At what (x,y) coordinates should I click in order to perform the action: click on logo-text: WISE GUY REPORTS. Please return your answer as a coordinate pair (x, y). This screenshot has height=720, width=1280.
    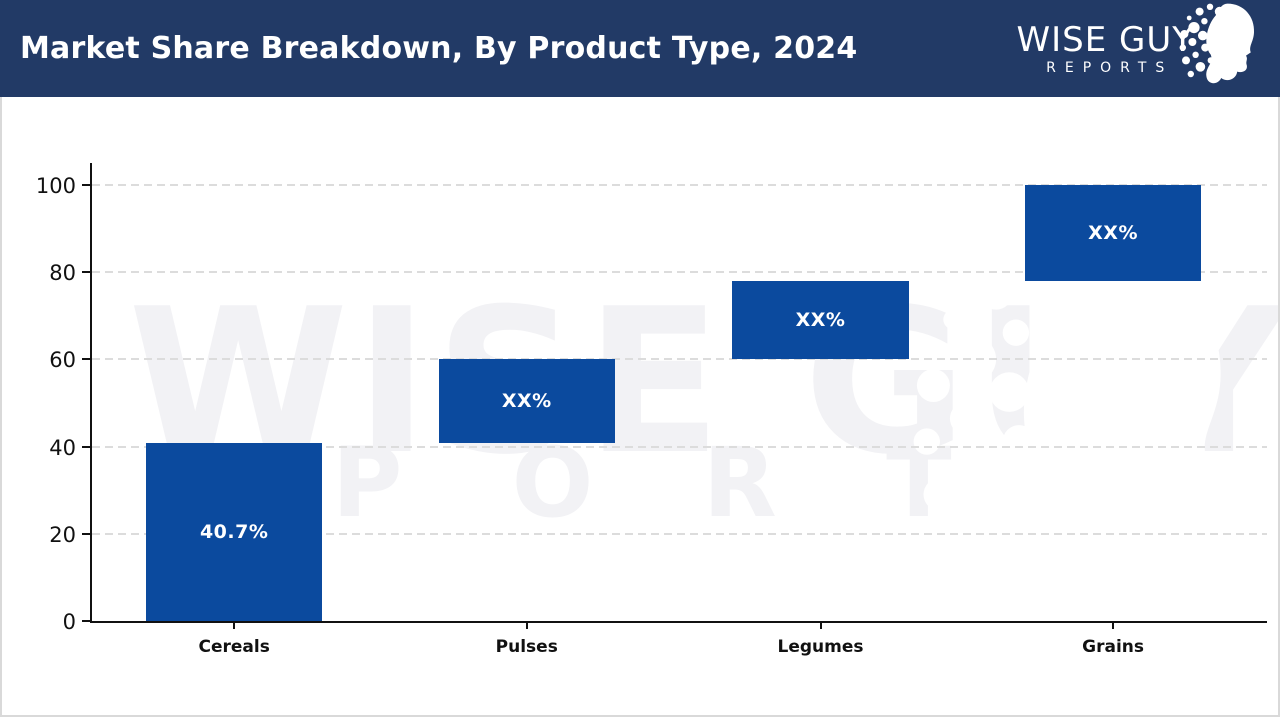
    Looking at the image, I should click on (1105, 48).